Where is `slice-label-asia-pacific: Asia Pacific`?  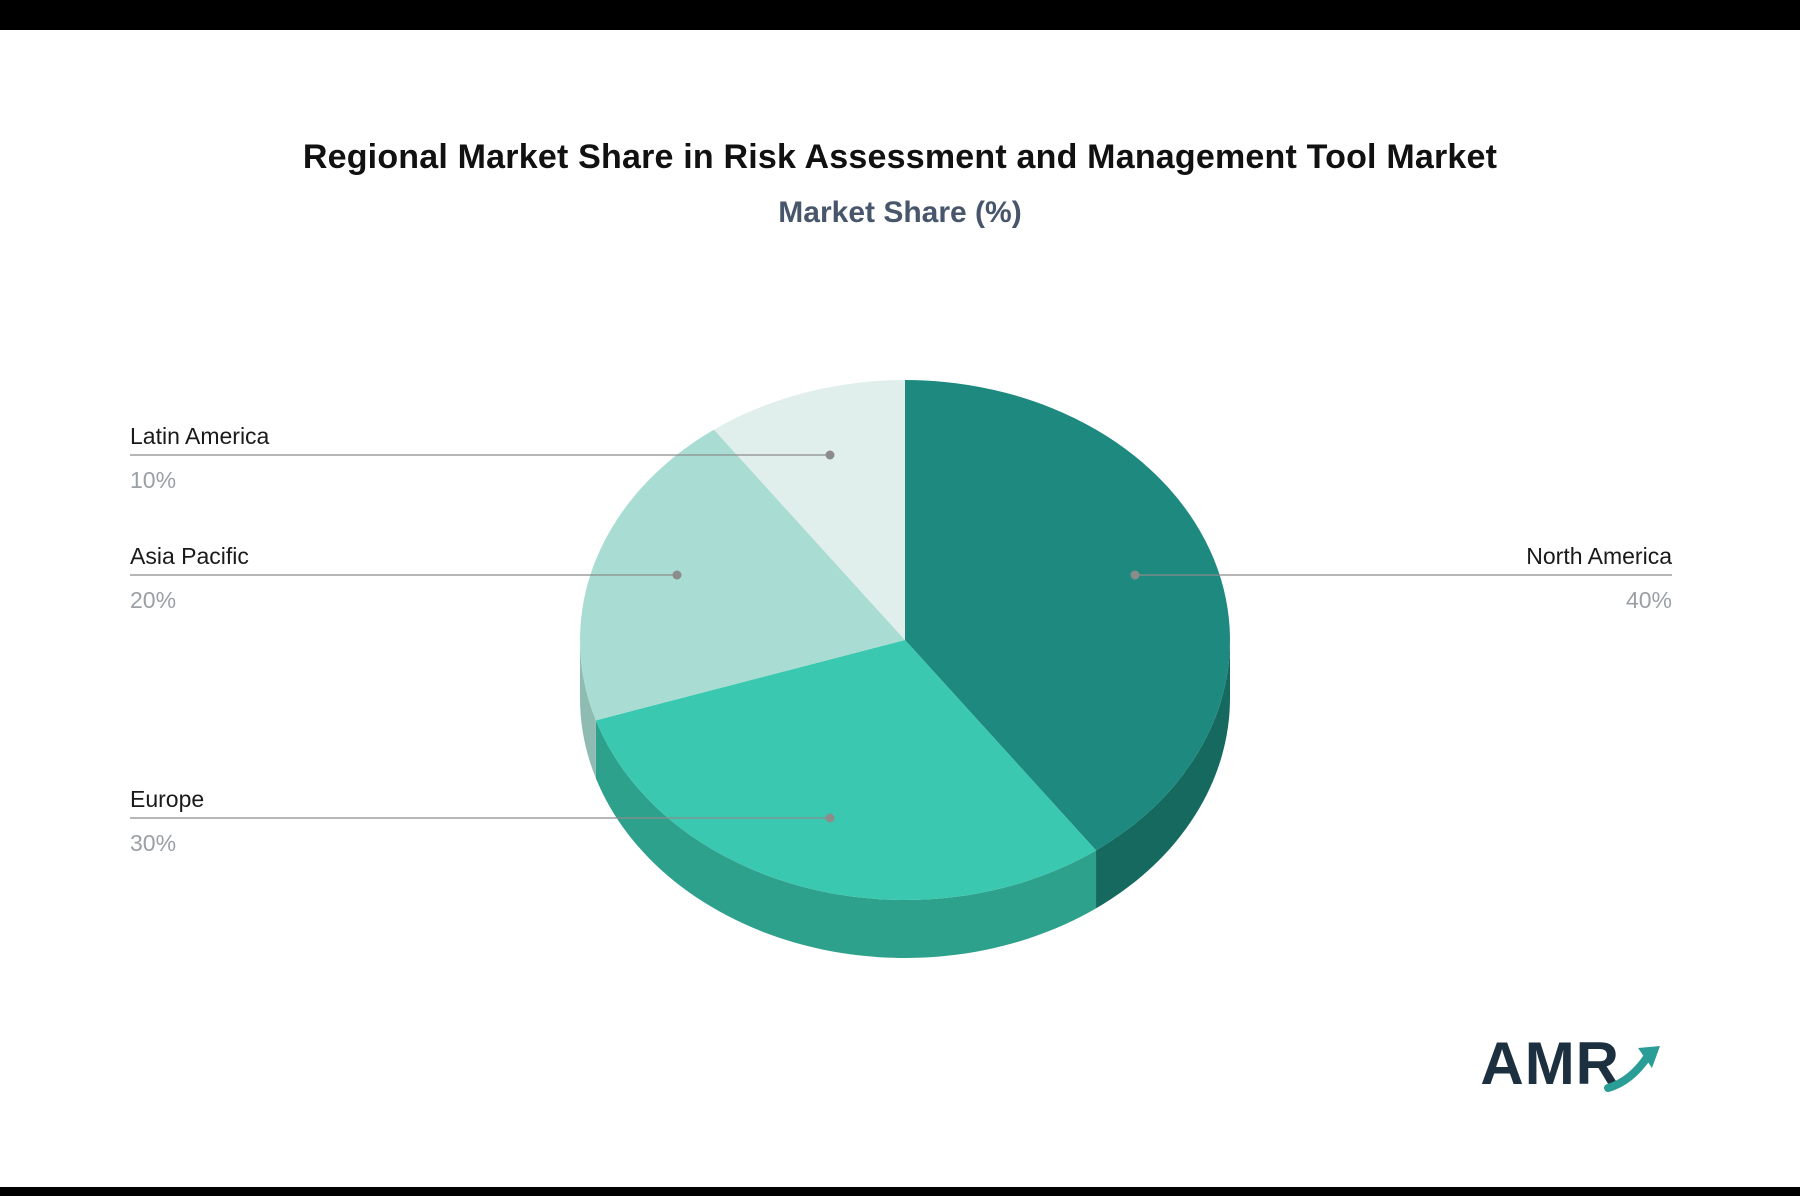
slice-label-asia-pacific: Asia Pacific is located at coordinates (189, 556).